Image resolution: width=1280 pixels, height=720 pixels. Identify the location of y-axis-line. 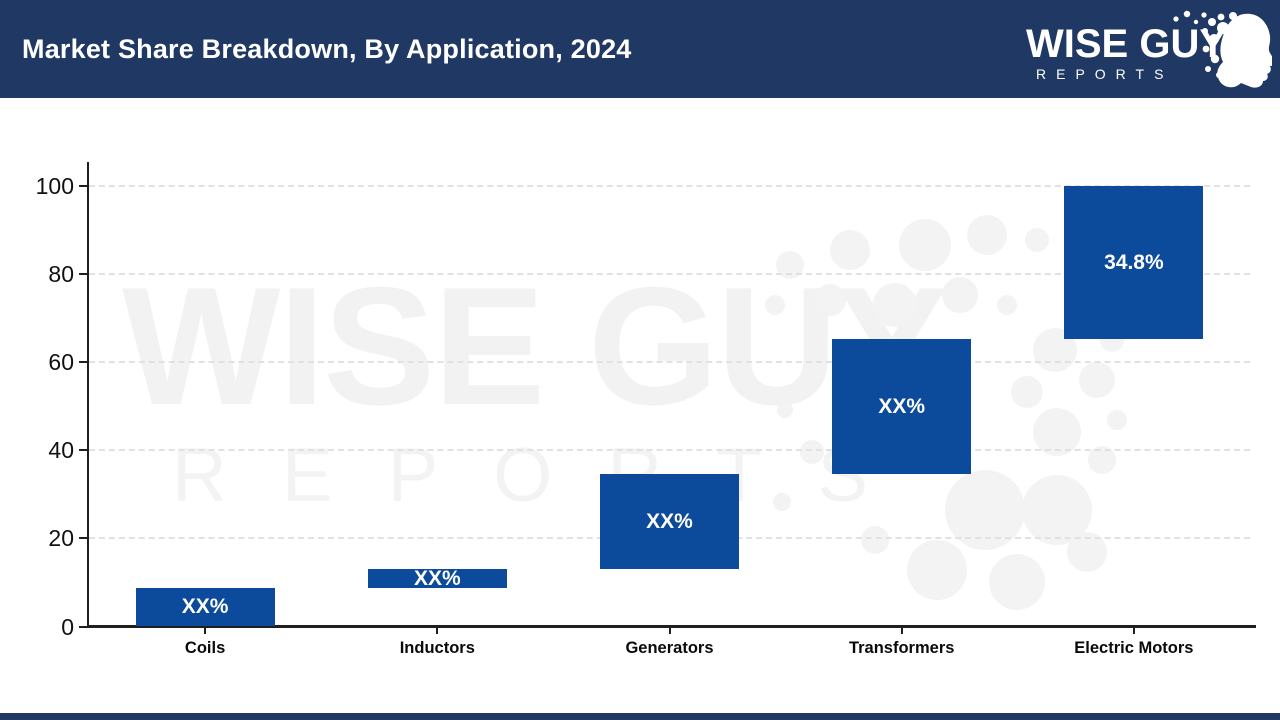
(88, 395).